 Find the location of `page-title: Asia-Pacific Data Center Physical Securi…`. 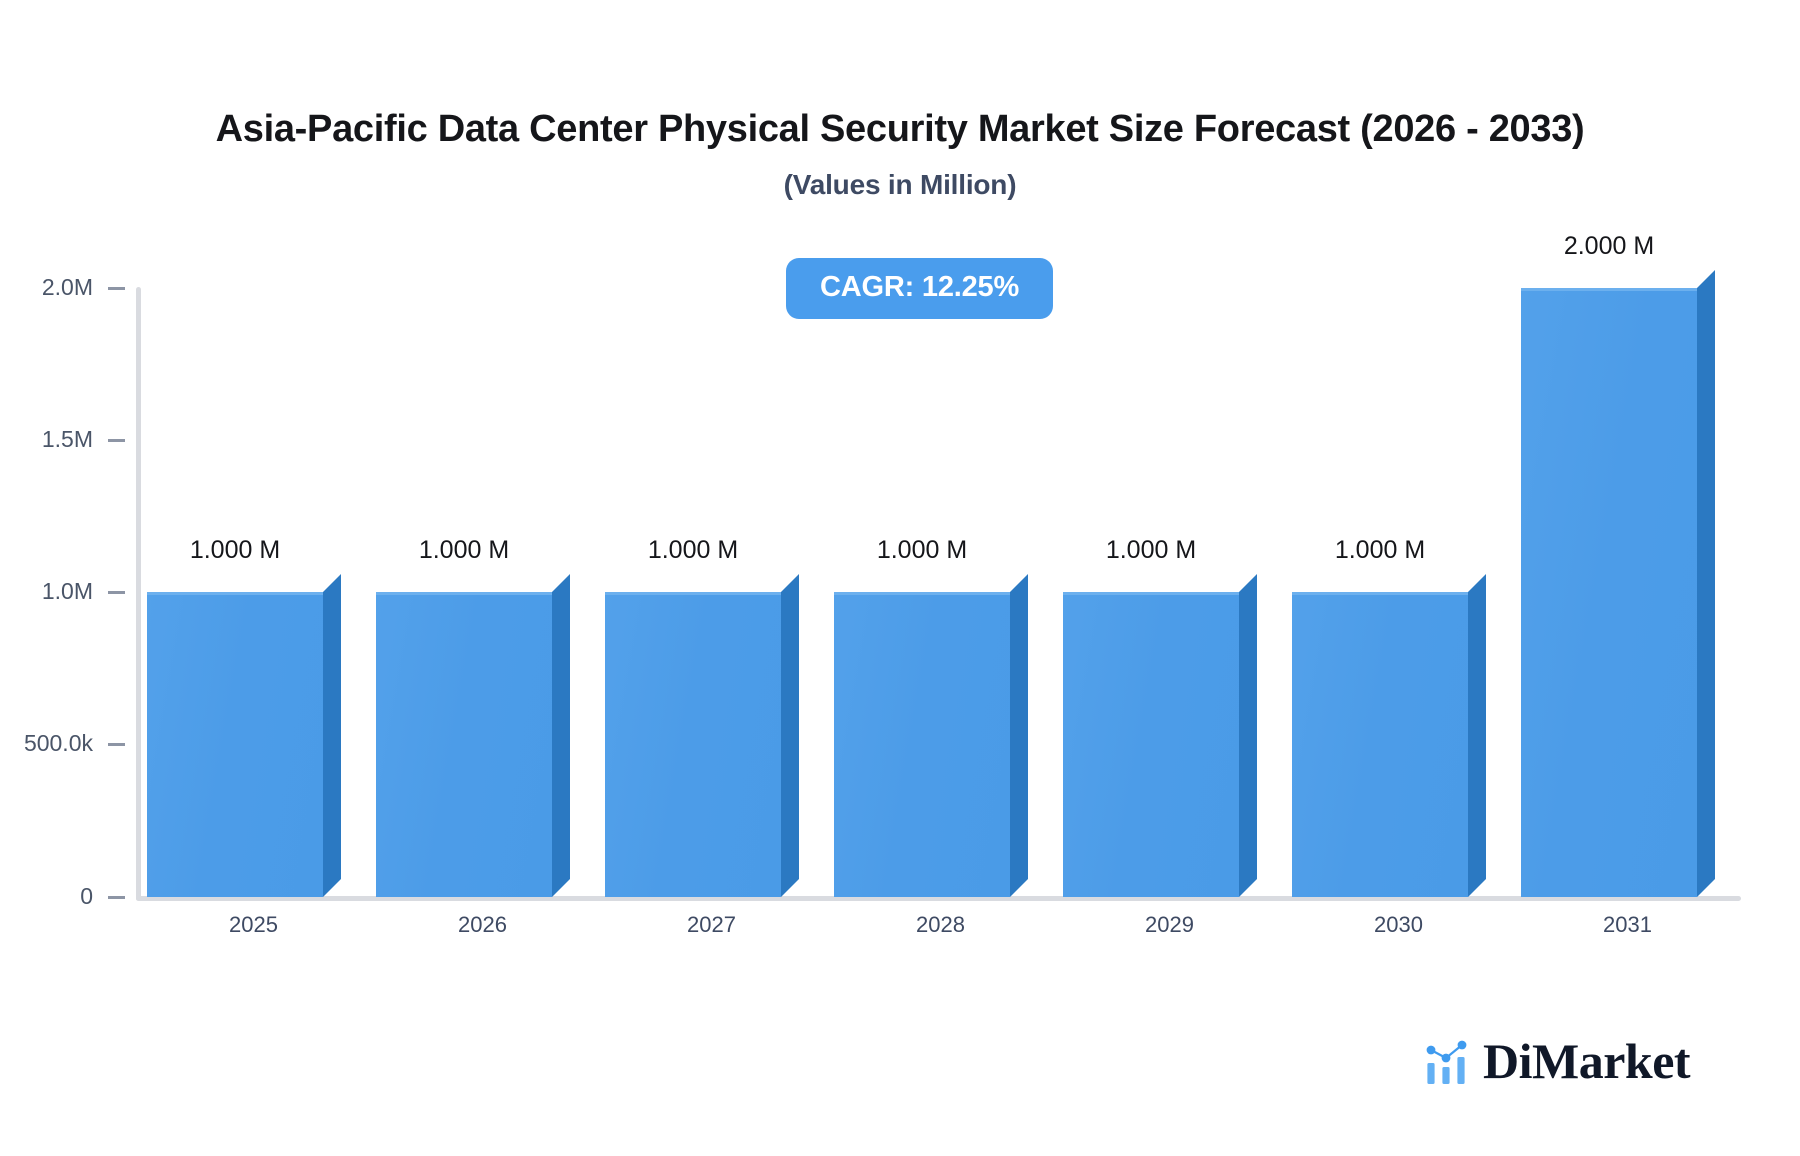

page-title: Asia-Pacific Data Center Physical Securi… is located at coordinates (900, 129).